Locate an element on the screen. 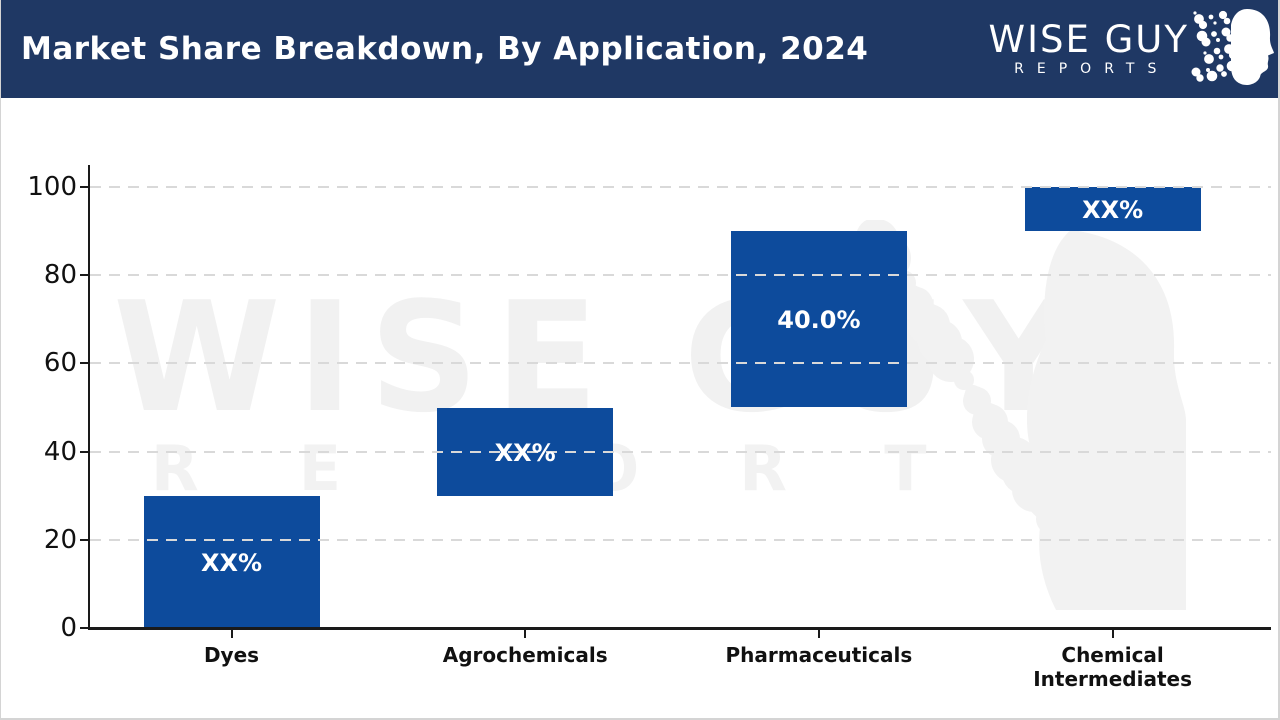  y-tick-label: 60 is located at coordinates (60, 363).